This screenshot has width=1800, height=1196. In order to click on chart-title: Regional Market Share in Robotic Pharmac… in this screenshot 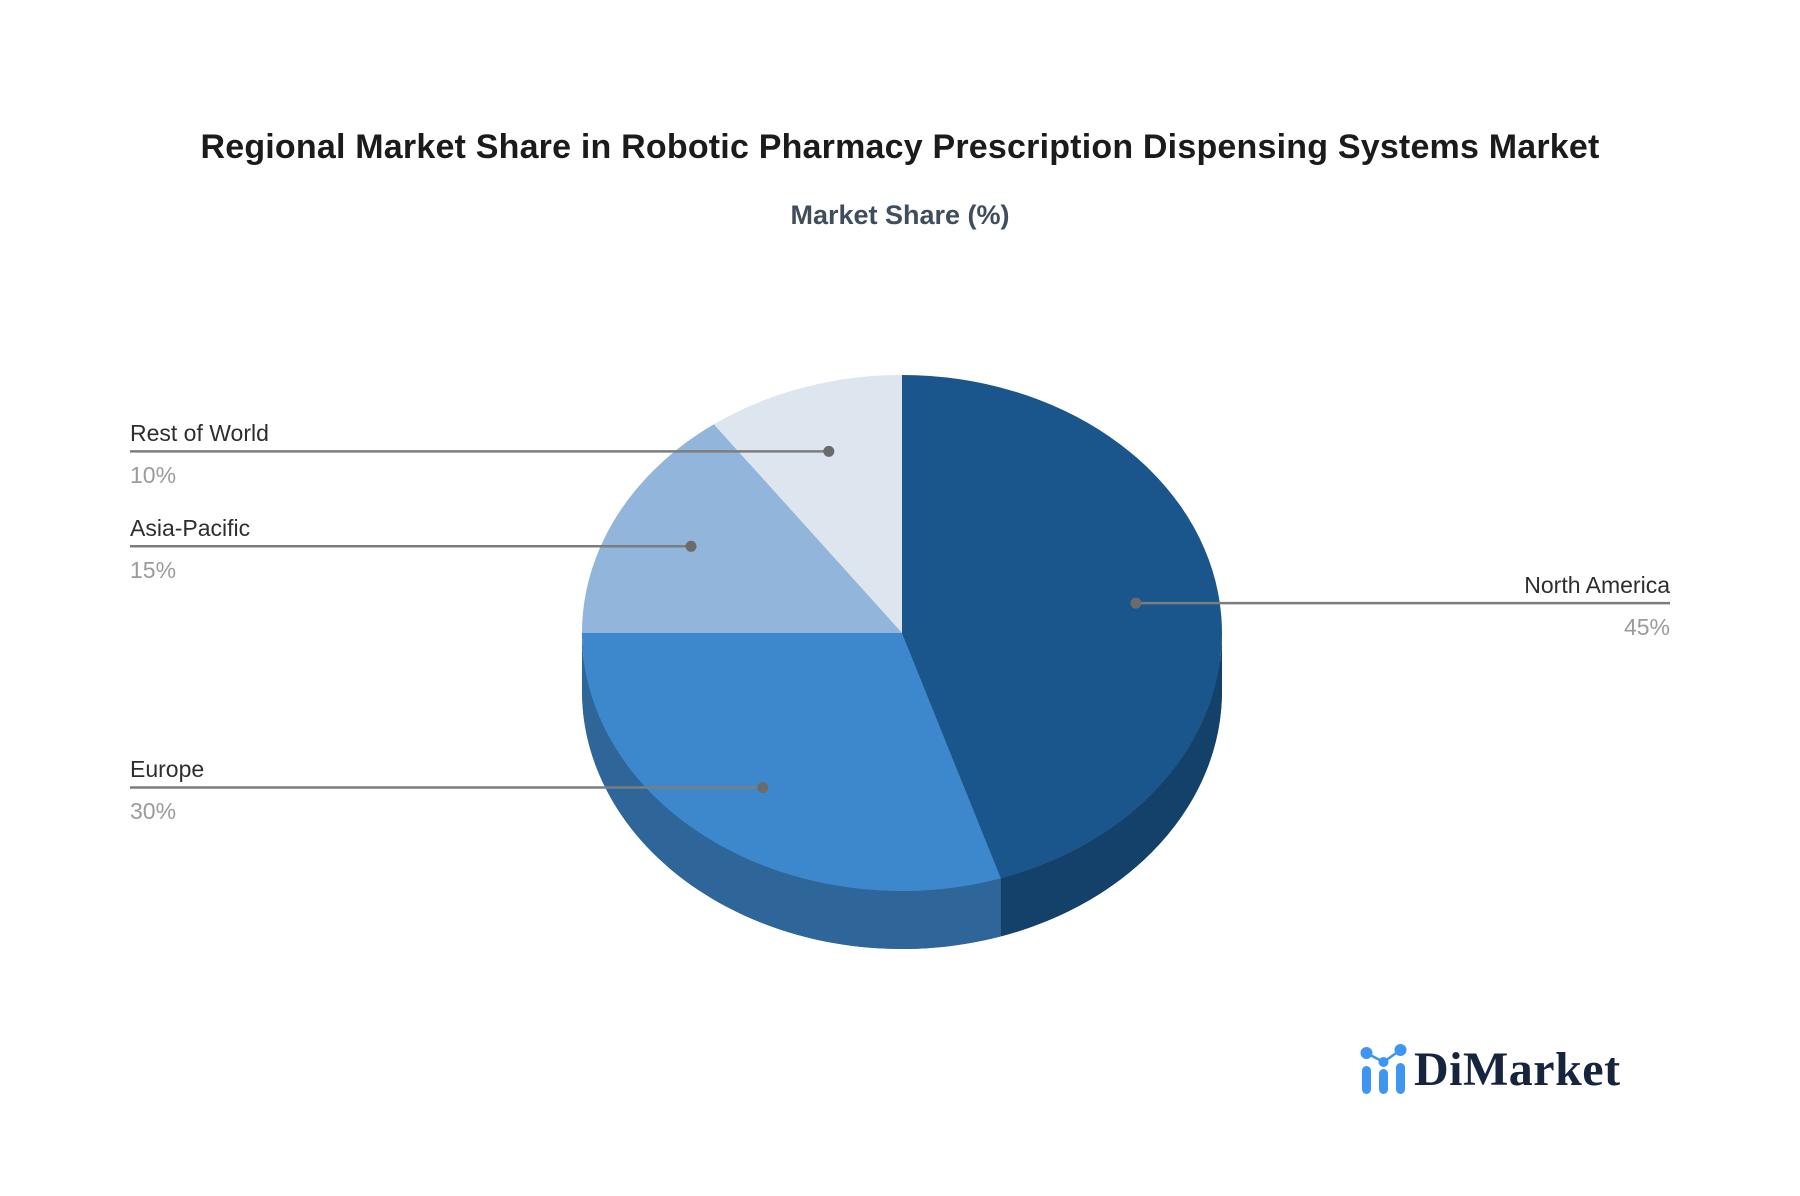, I will do `click(900, 147)`.